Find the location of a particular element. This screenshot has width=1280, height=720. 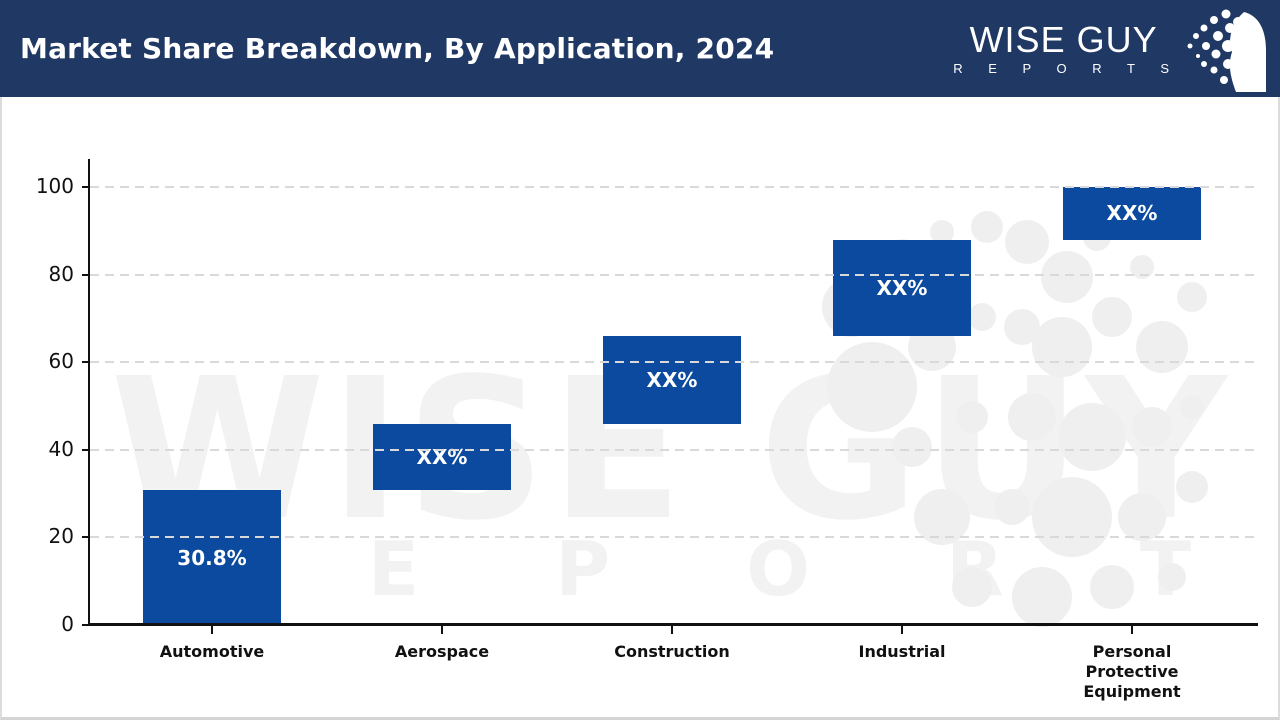

bar: 30.8% is located at coordinates (212, 557).